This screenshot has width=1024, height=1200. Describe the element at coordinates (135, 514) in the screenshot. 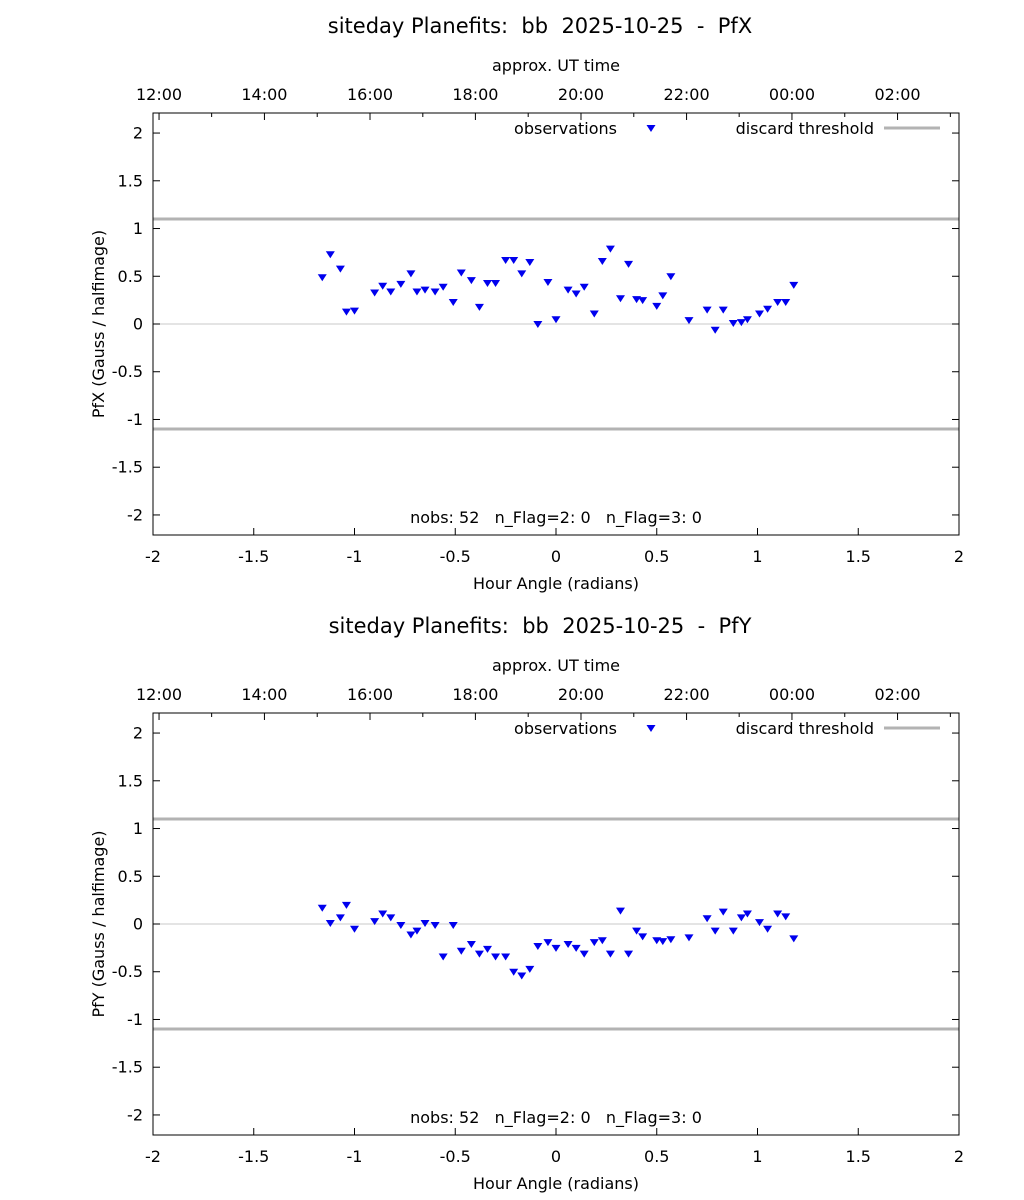

I see `y-tick-label: -2` at that location.